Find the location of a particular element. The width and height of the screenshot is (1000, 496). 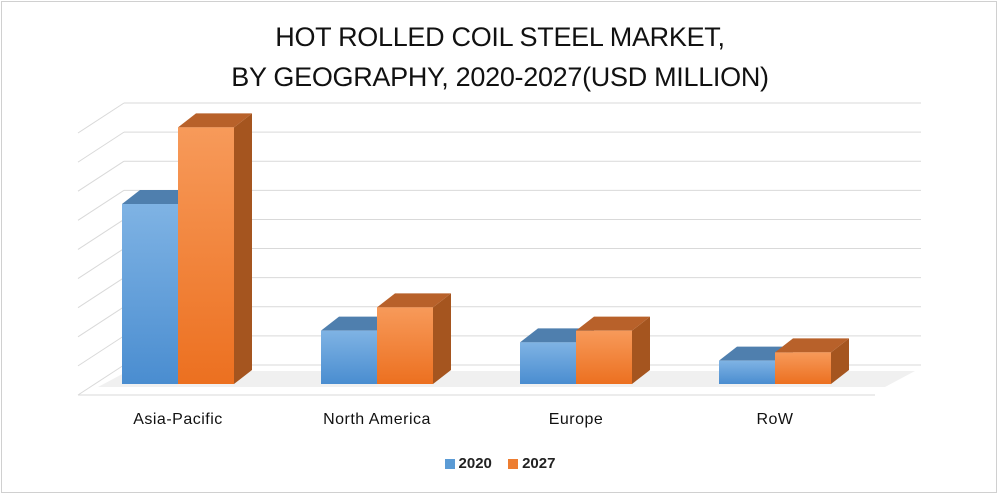

category-label-0: Asia-Pacific is located at coordinates (178, 419).